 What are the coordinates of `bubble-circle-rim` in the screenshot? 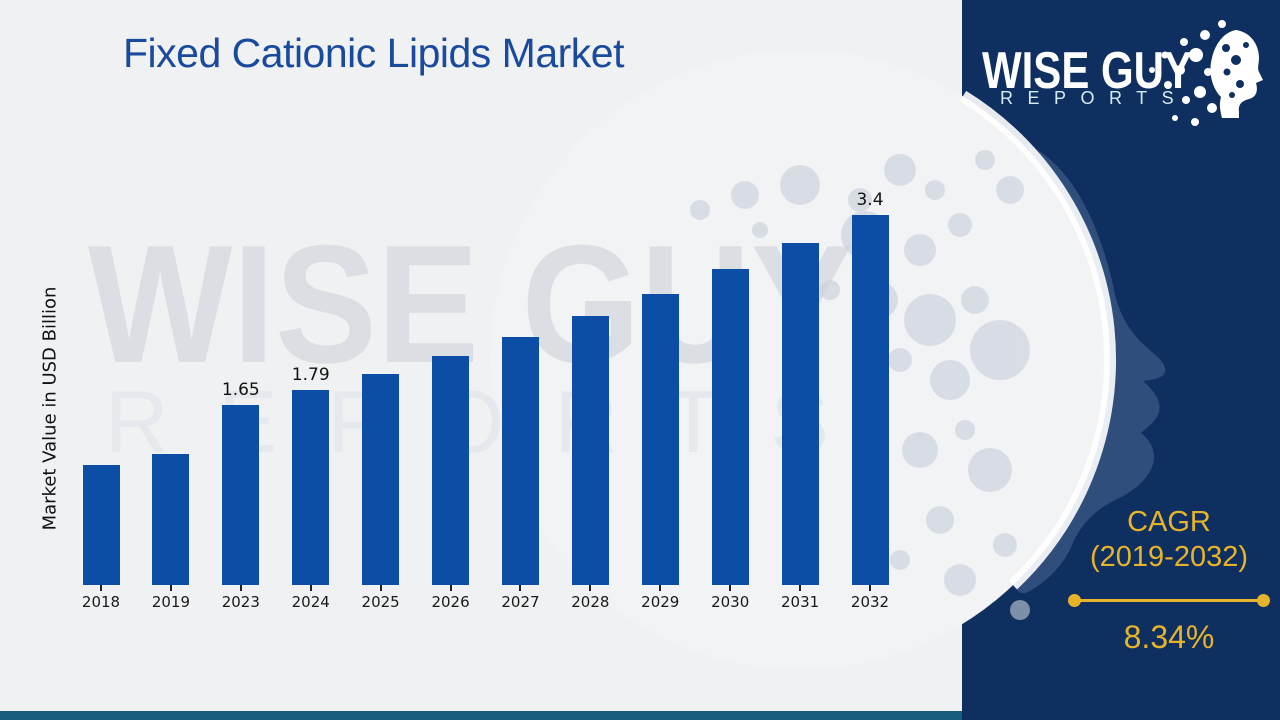 It's located at (1038, 340).